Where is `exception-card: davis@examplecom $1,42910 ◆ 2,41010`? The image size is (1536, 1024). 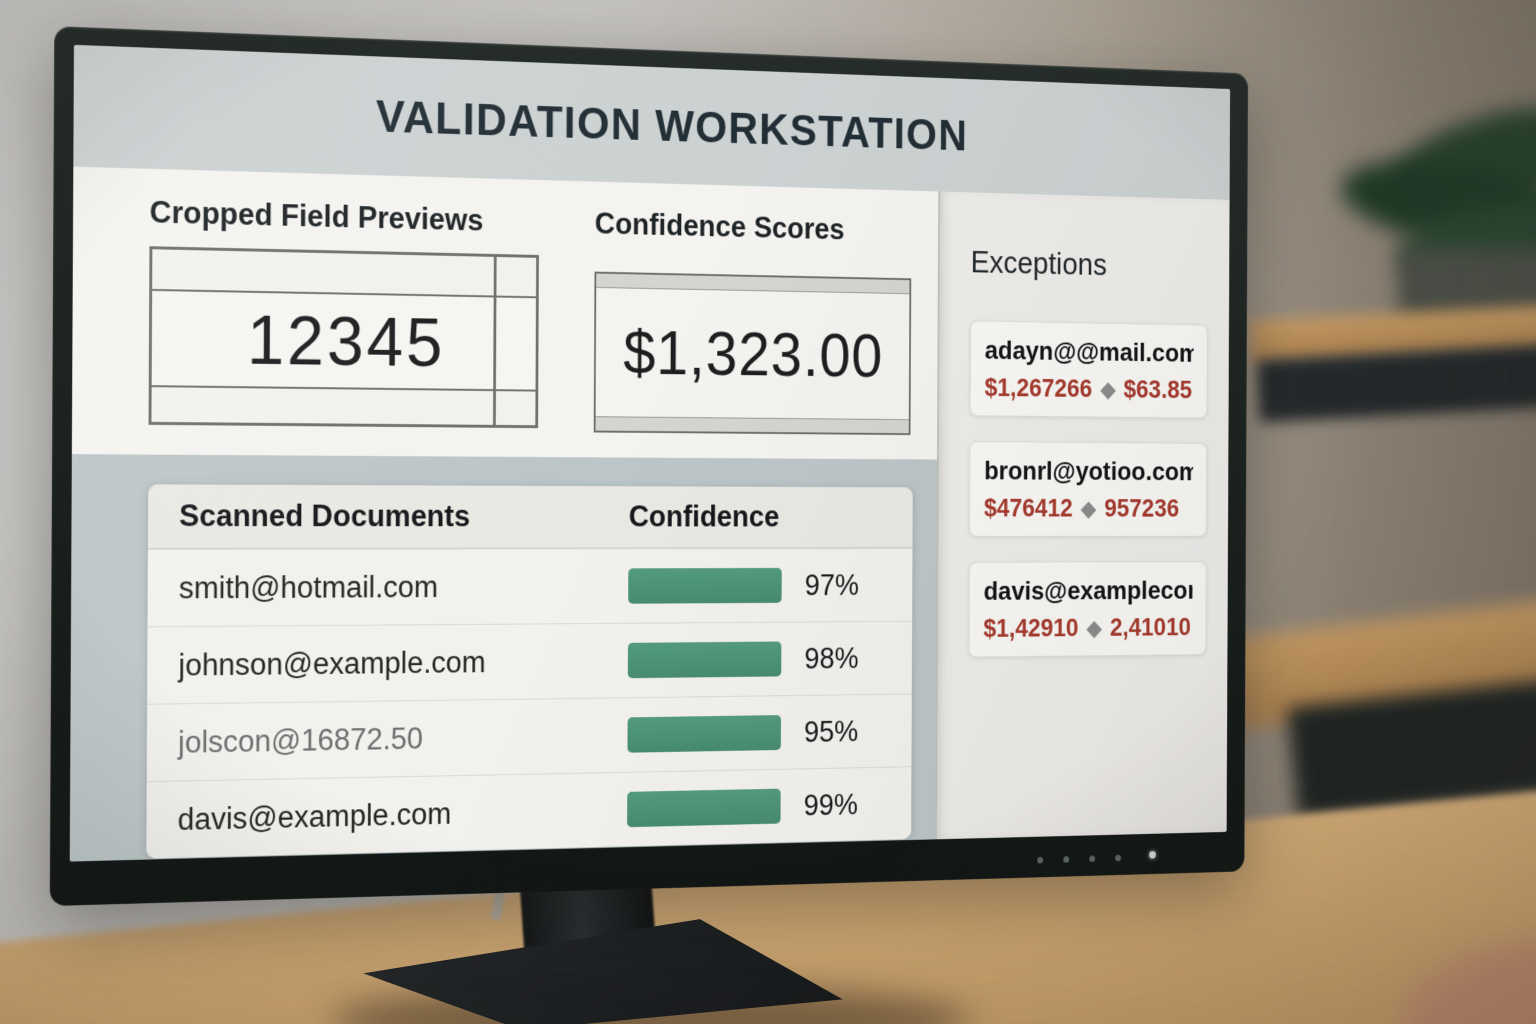
exception-card: davis@examplecom $1,42910 ◆ 2,41010 is located at coordinates (1087, 609).